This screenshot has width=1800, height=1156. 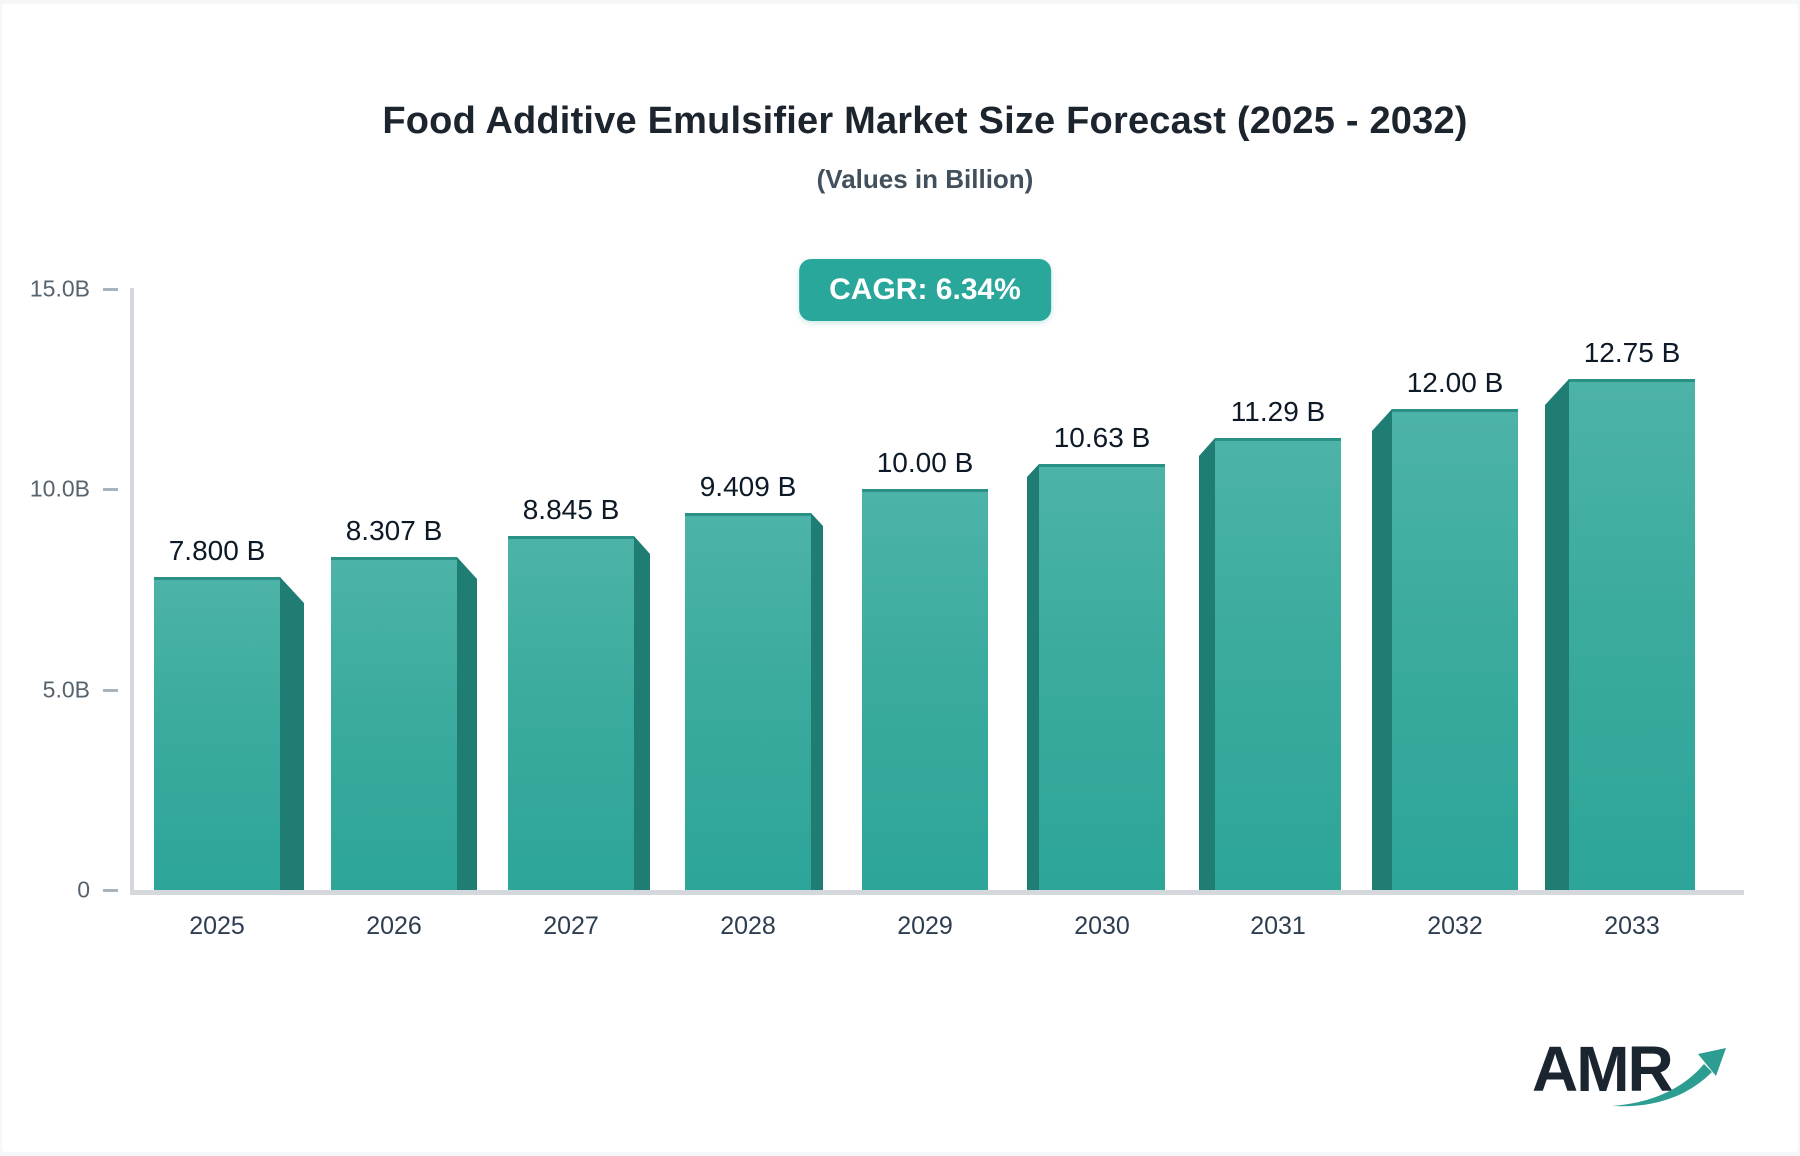 What do you see at coordinates (217, 550) in the screenshot?
I see `bar-value-label: 7.800 B` at bounding box center [217, 550].